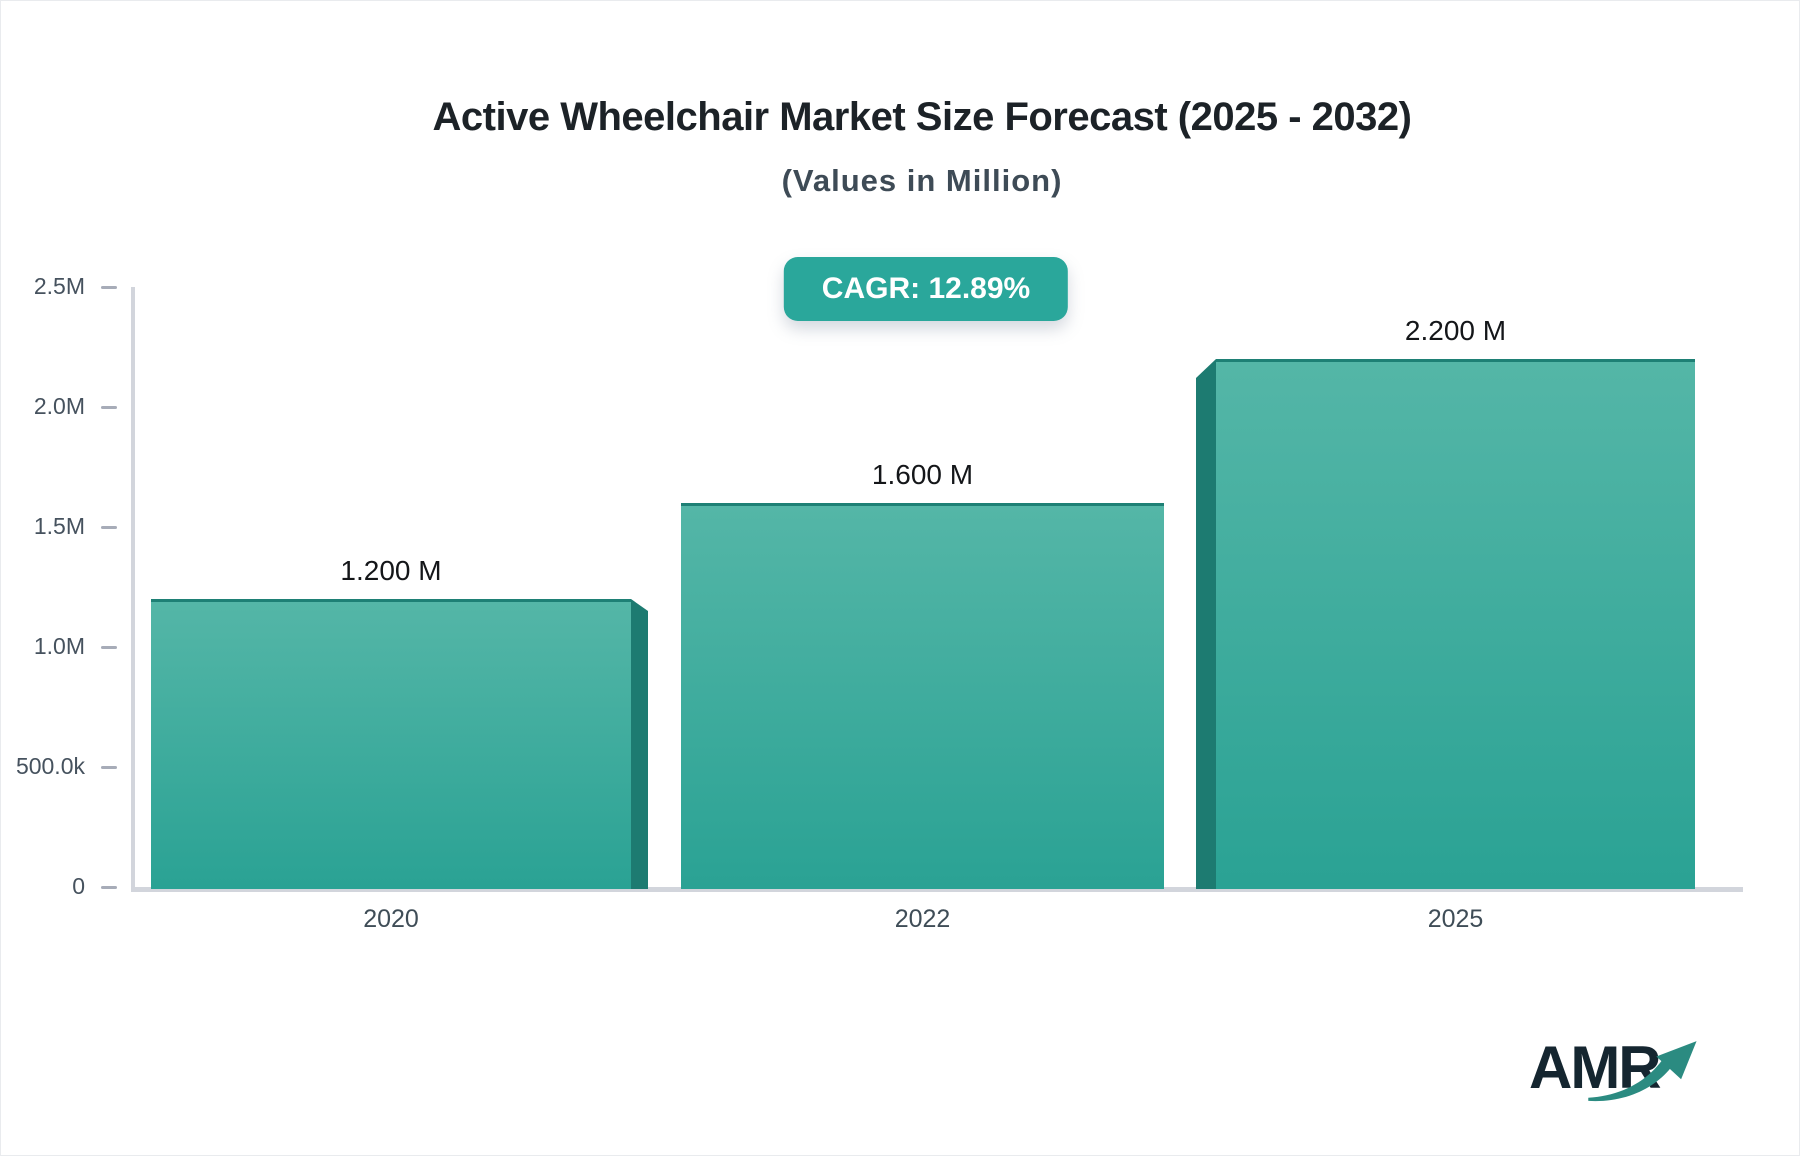 This screenshot has height=1156, width=1800. Describe the element at coordinates (937, 889) in the screenshot. I see `x-axis-line` at that location.